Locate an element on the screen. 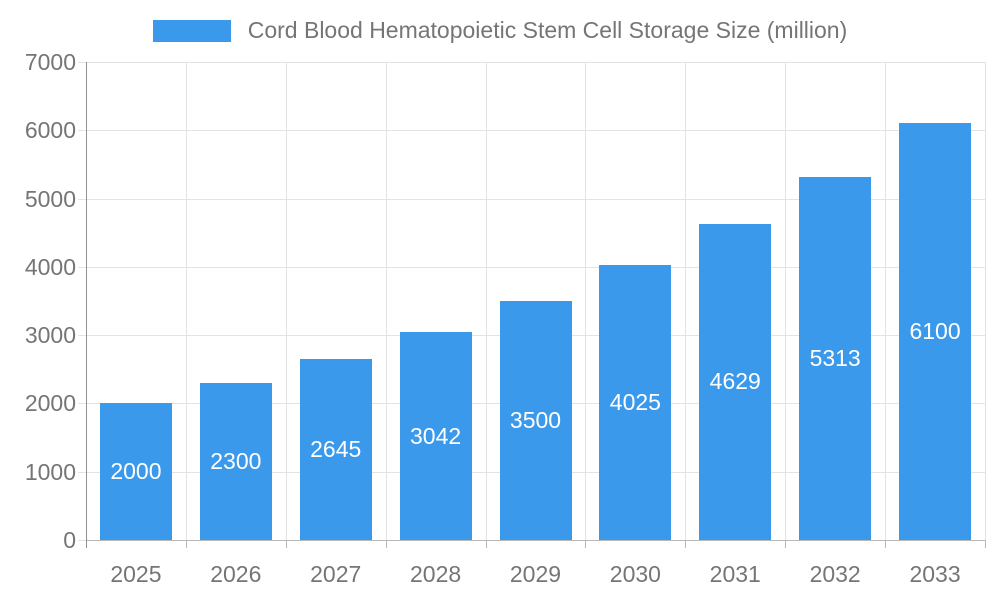 The image size is (1000, 600). x-axis-category-label: 2033 is located at coordinates (935, 574).